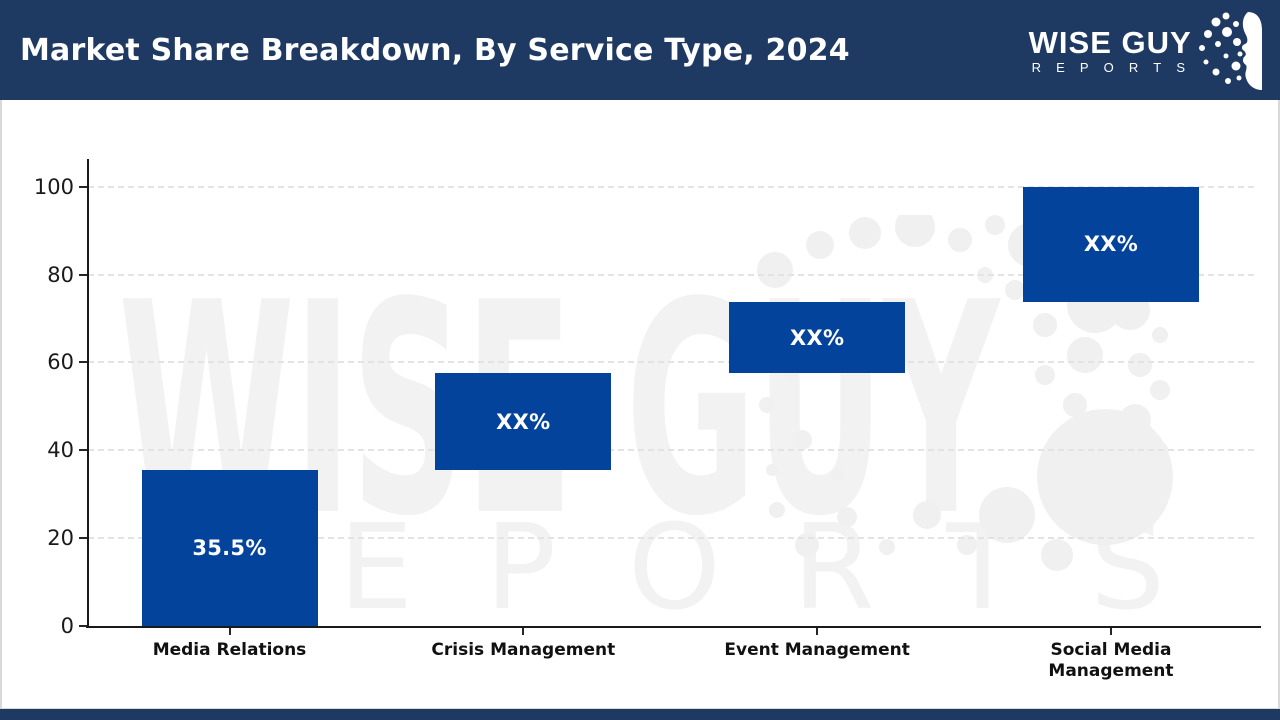  Describe the element at coordinates (817, 650) in the screenshot. I see `category-label: Event Management` at that location.